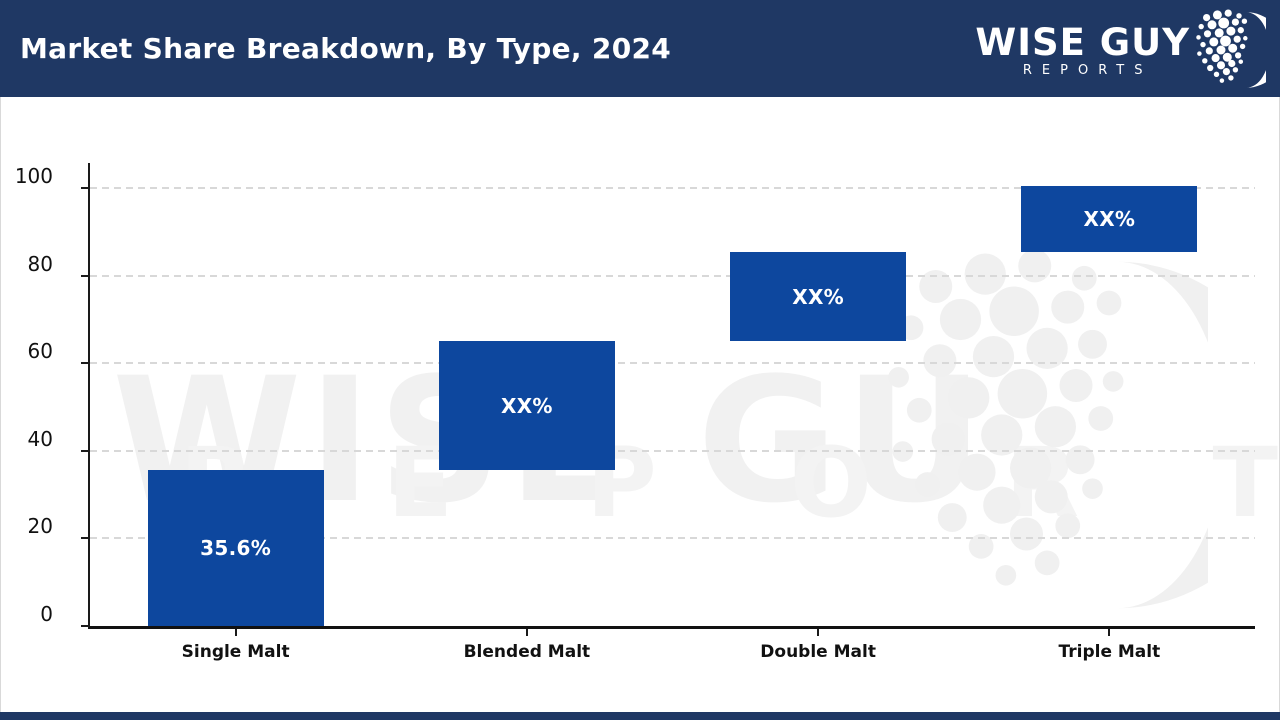 This screenshot has width=1280, height=720. I want to click on wiseguy-logo-text: WISE GUY REPORTS, so click(1082, 50).